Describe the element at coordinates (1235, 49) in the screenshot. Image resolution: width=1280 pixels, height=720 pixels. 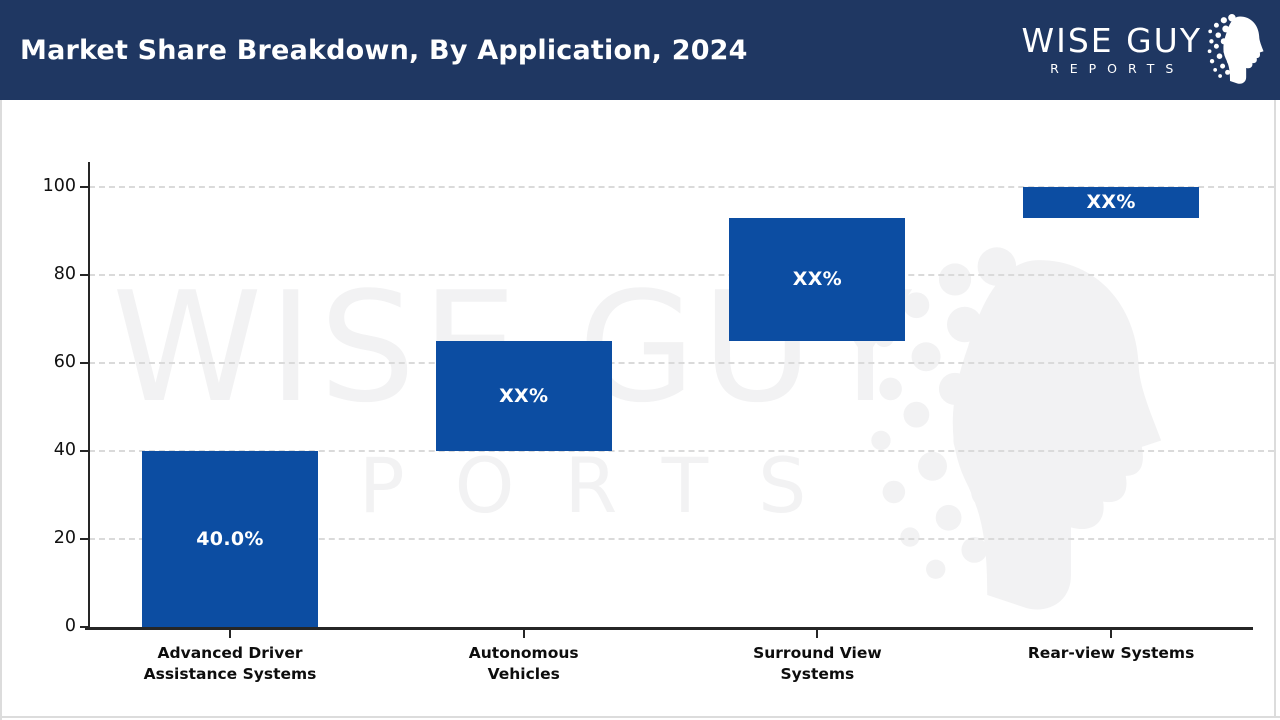
I see `logo-head-icon` at that location.